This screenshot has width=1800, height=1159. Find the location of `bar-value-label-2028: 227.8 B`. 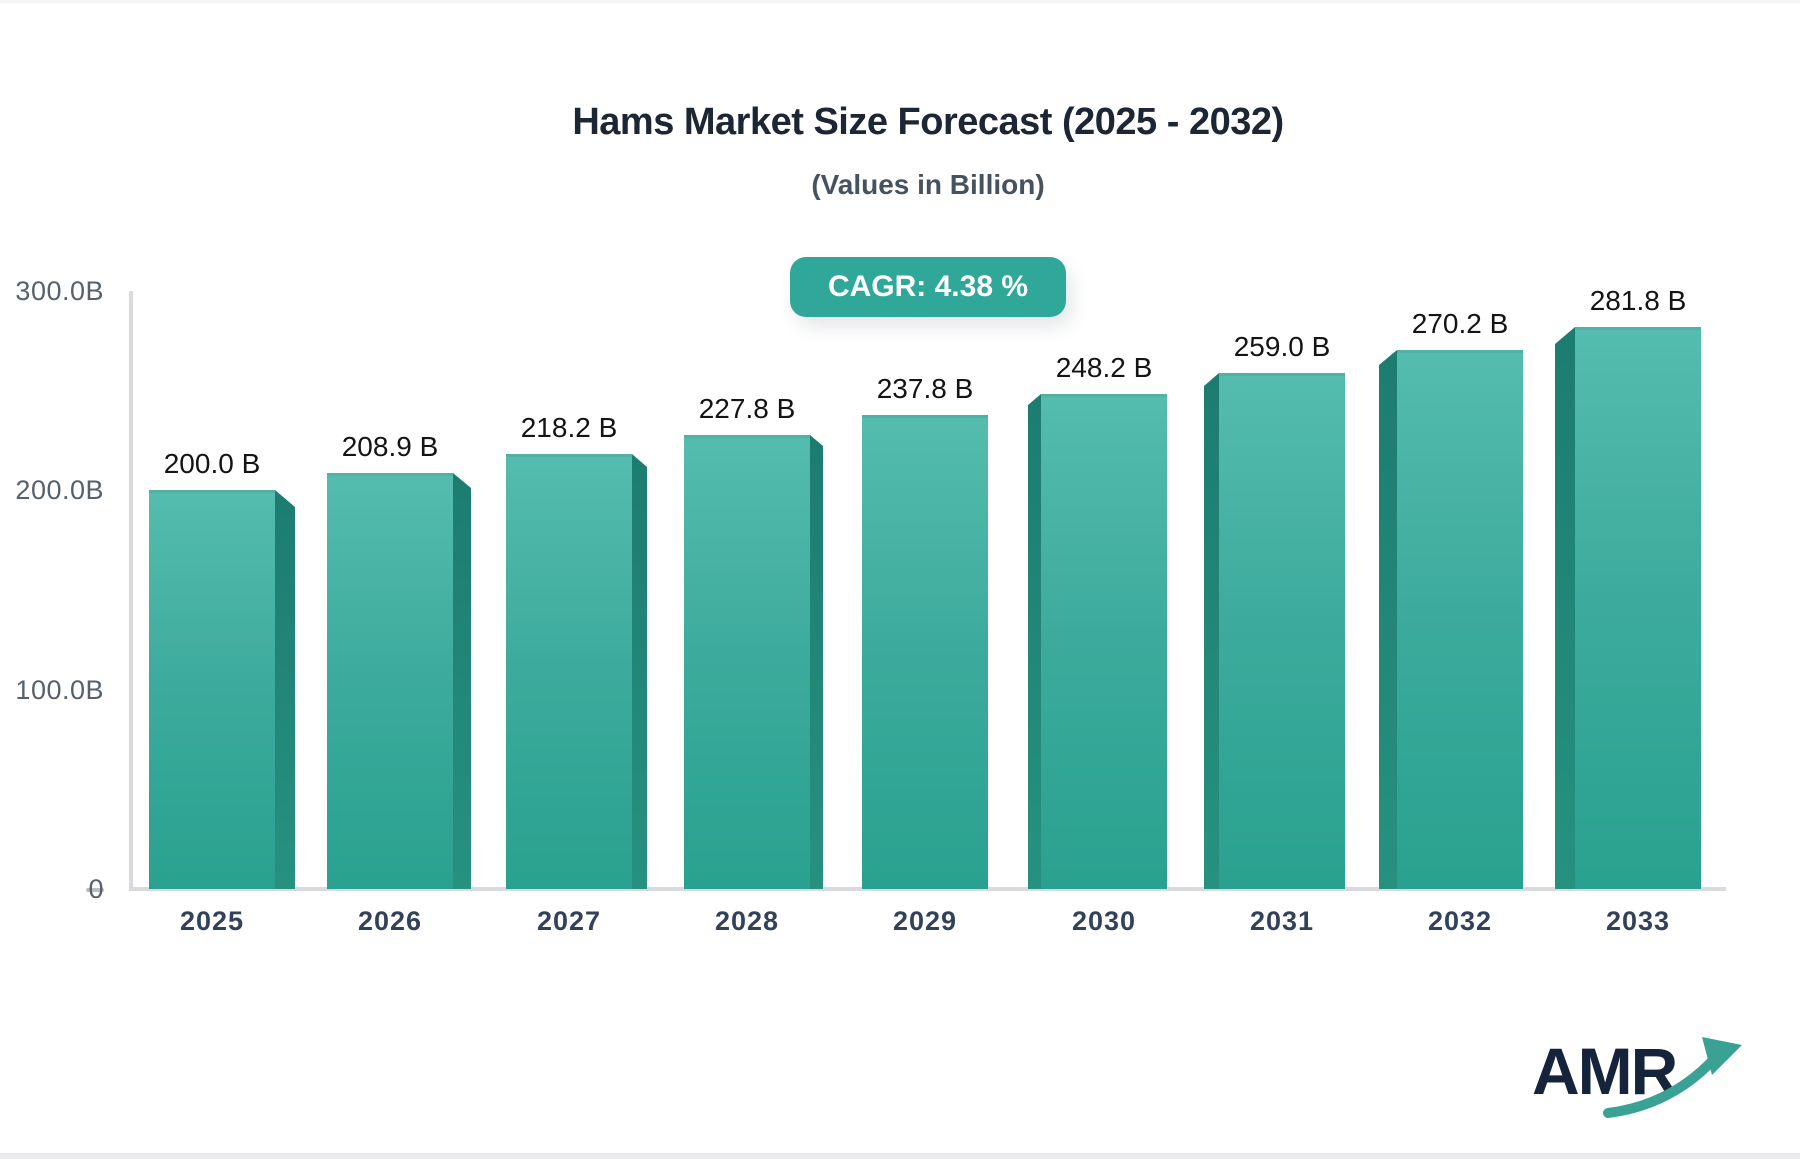

bar-value-label-2028: 227.8 B is located at coordinates (747, 408).